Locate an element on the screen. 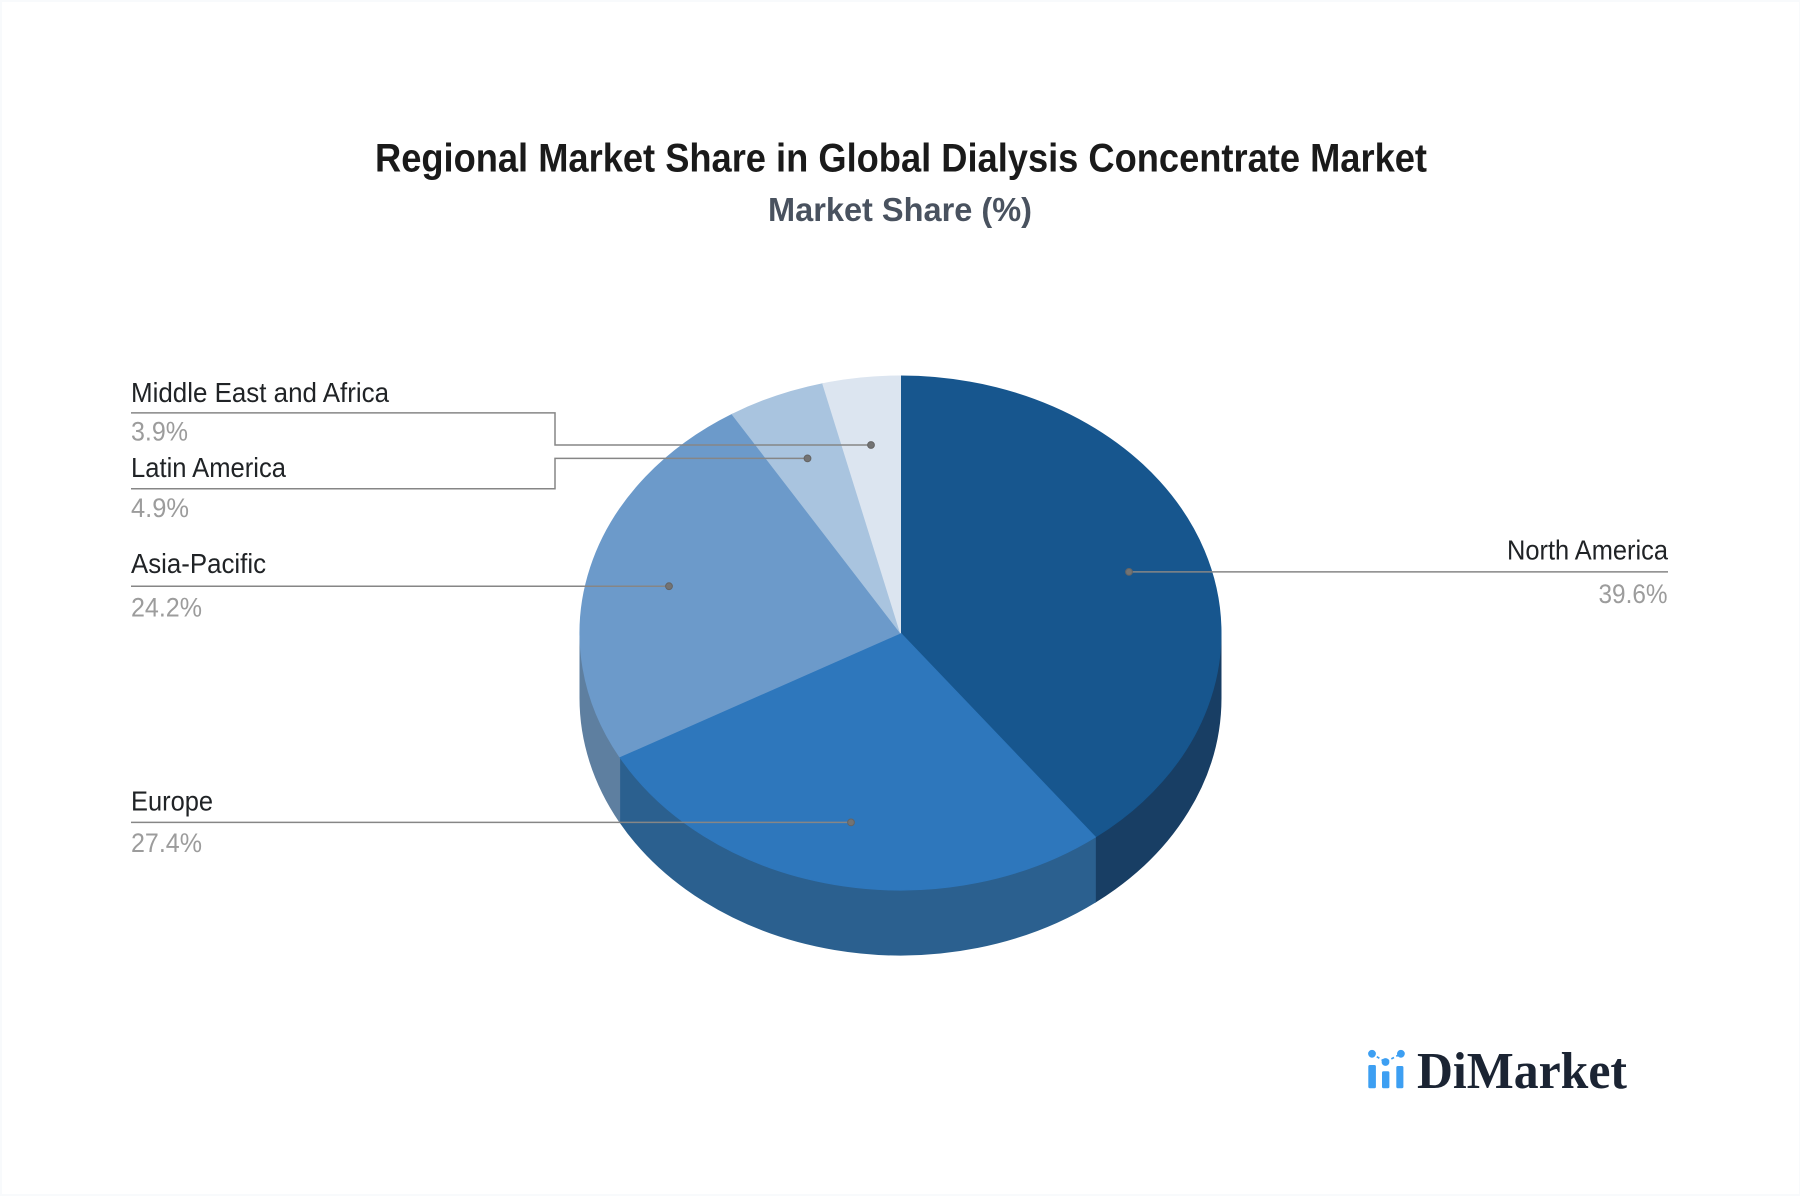 This screenshot has height=1196, width=1800. svg-text: 24.2% is located at coordinates (166, 608).